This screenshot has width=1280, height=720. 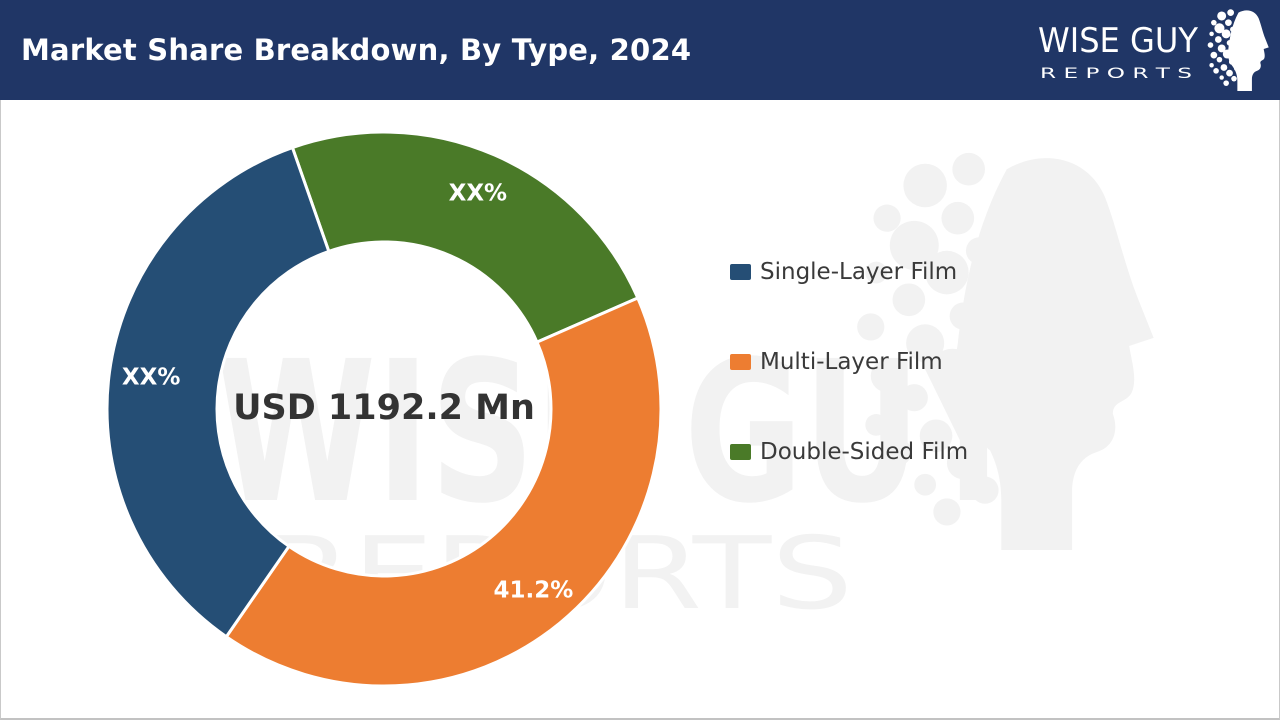 What do you see at coordinates (851, 362) in the screenshot?
I see `legend-label: Multi-Layer Film` at bounding box center [851, 362].